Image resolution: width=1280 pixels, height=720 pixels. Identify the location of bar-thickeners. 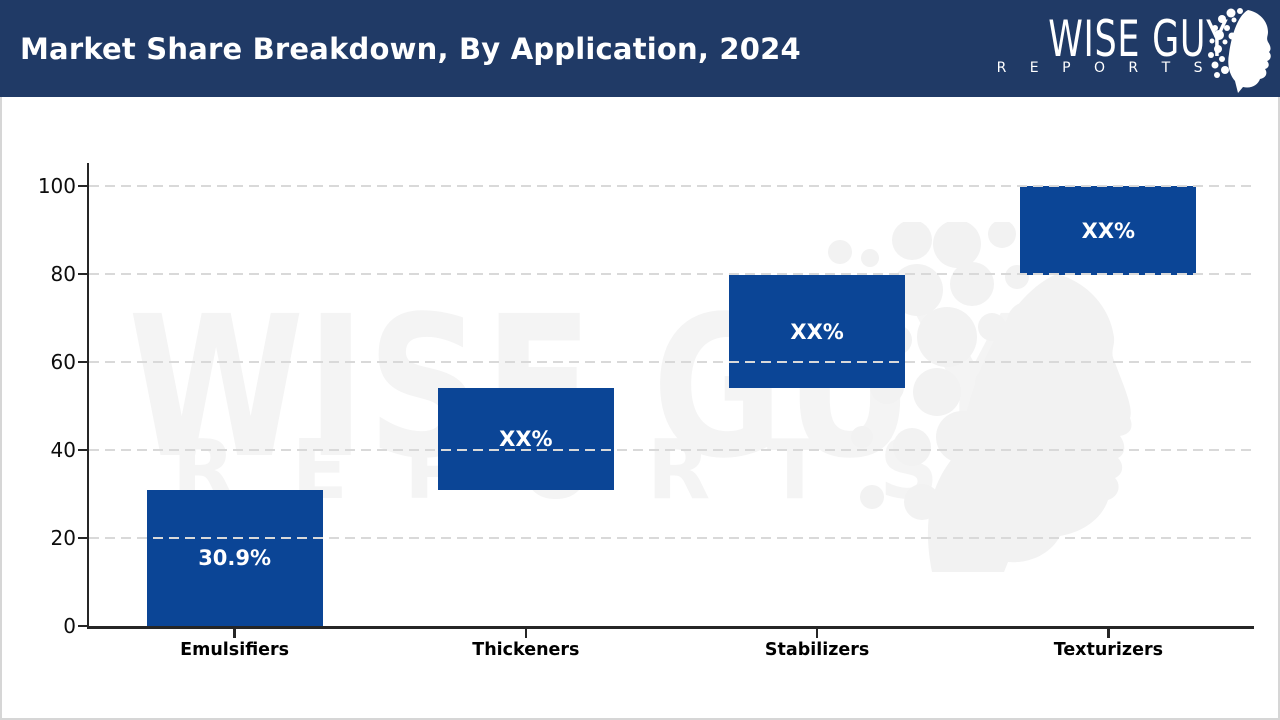
(525, 439).